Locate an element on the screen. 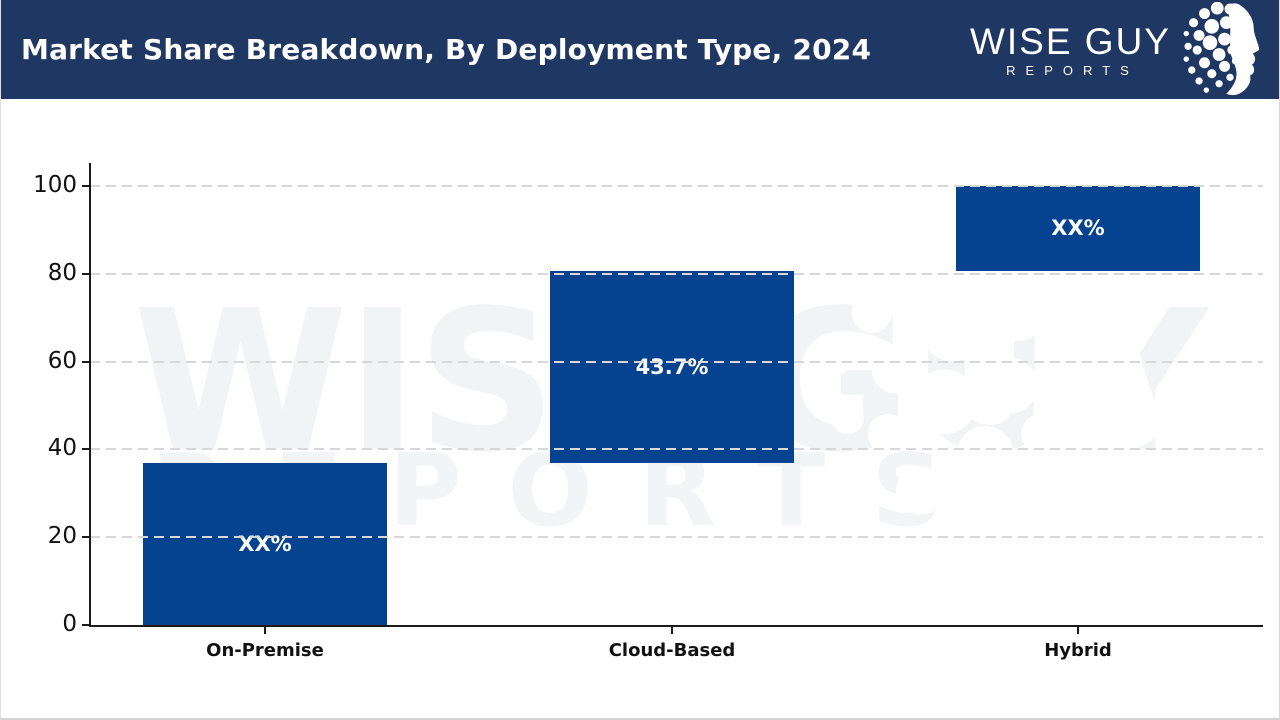 The image size is (1280, 720). brand-logo-text: WISE GUY REPORTS is located at coordinates (1070, 50).